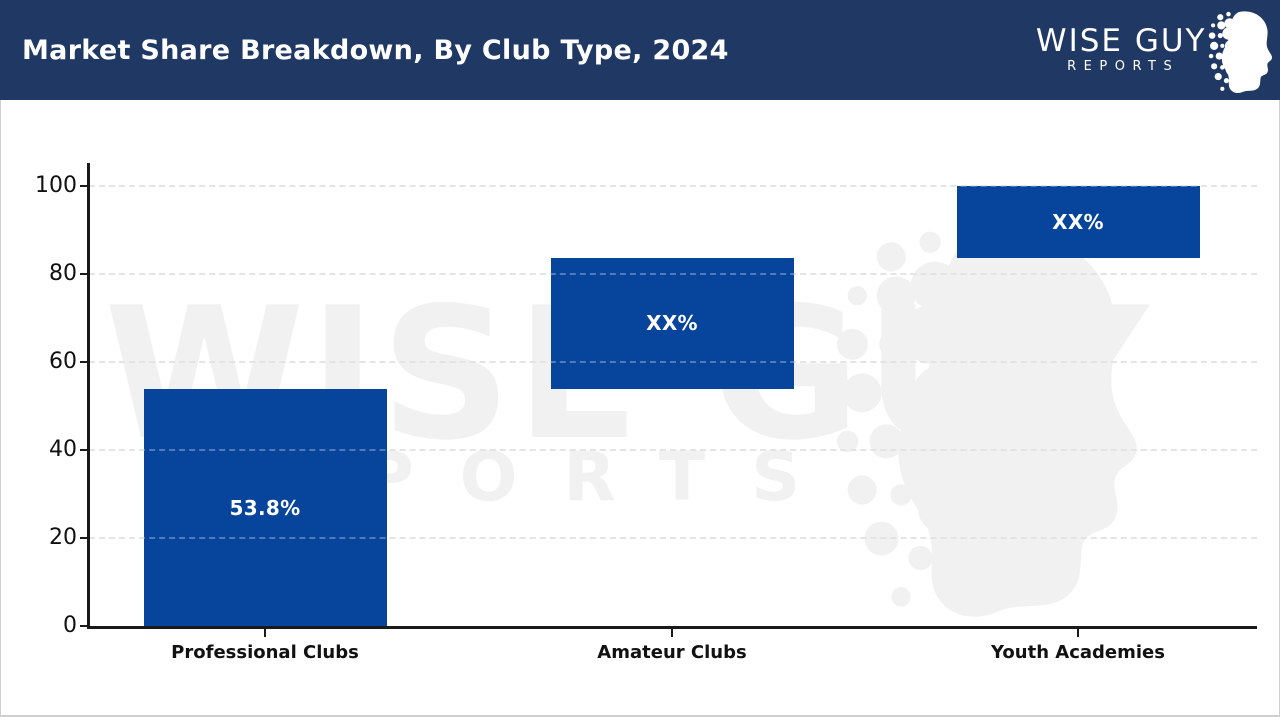  Describe the element at coordinates (1121, 41) in the screenshot. I see `logo-wordmark: WISE GUY` at that location.